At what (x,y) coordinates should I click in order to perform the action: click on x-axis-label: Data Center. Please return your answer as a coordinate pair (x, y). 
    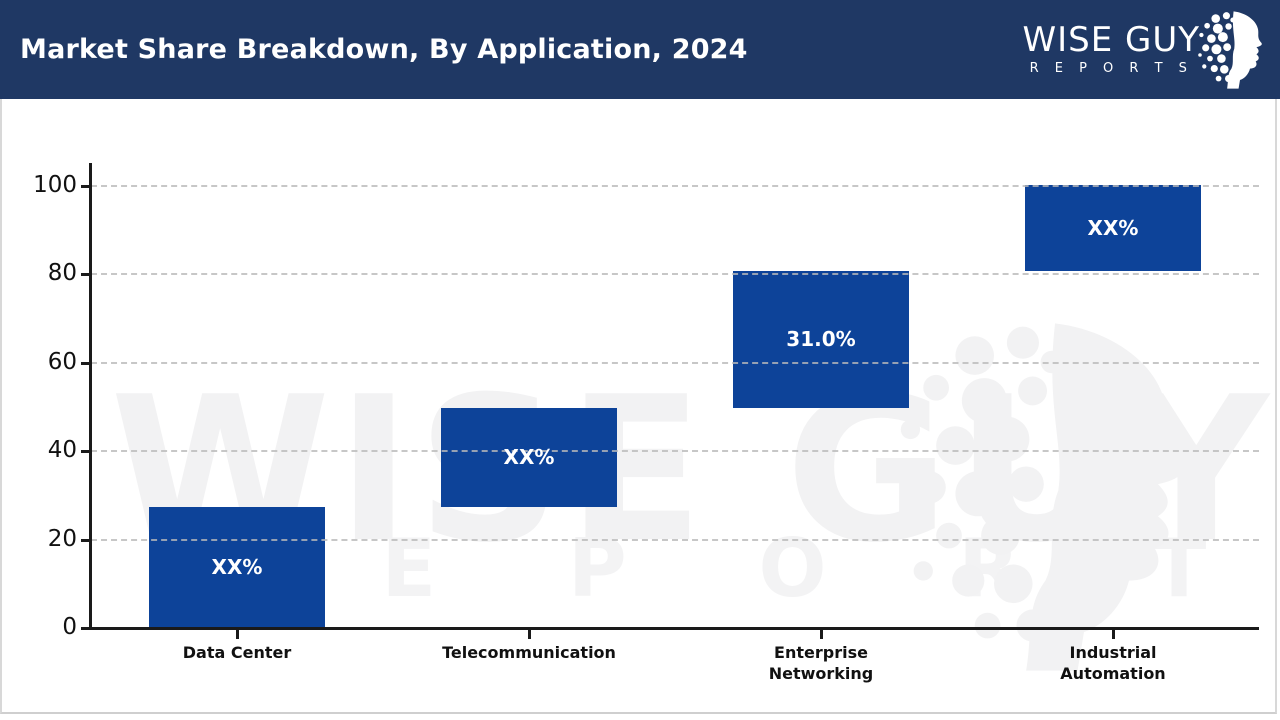
    Looking at the image, I should click on (237, 652).